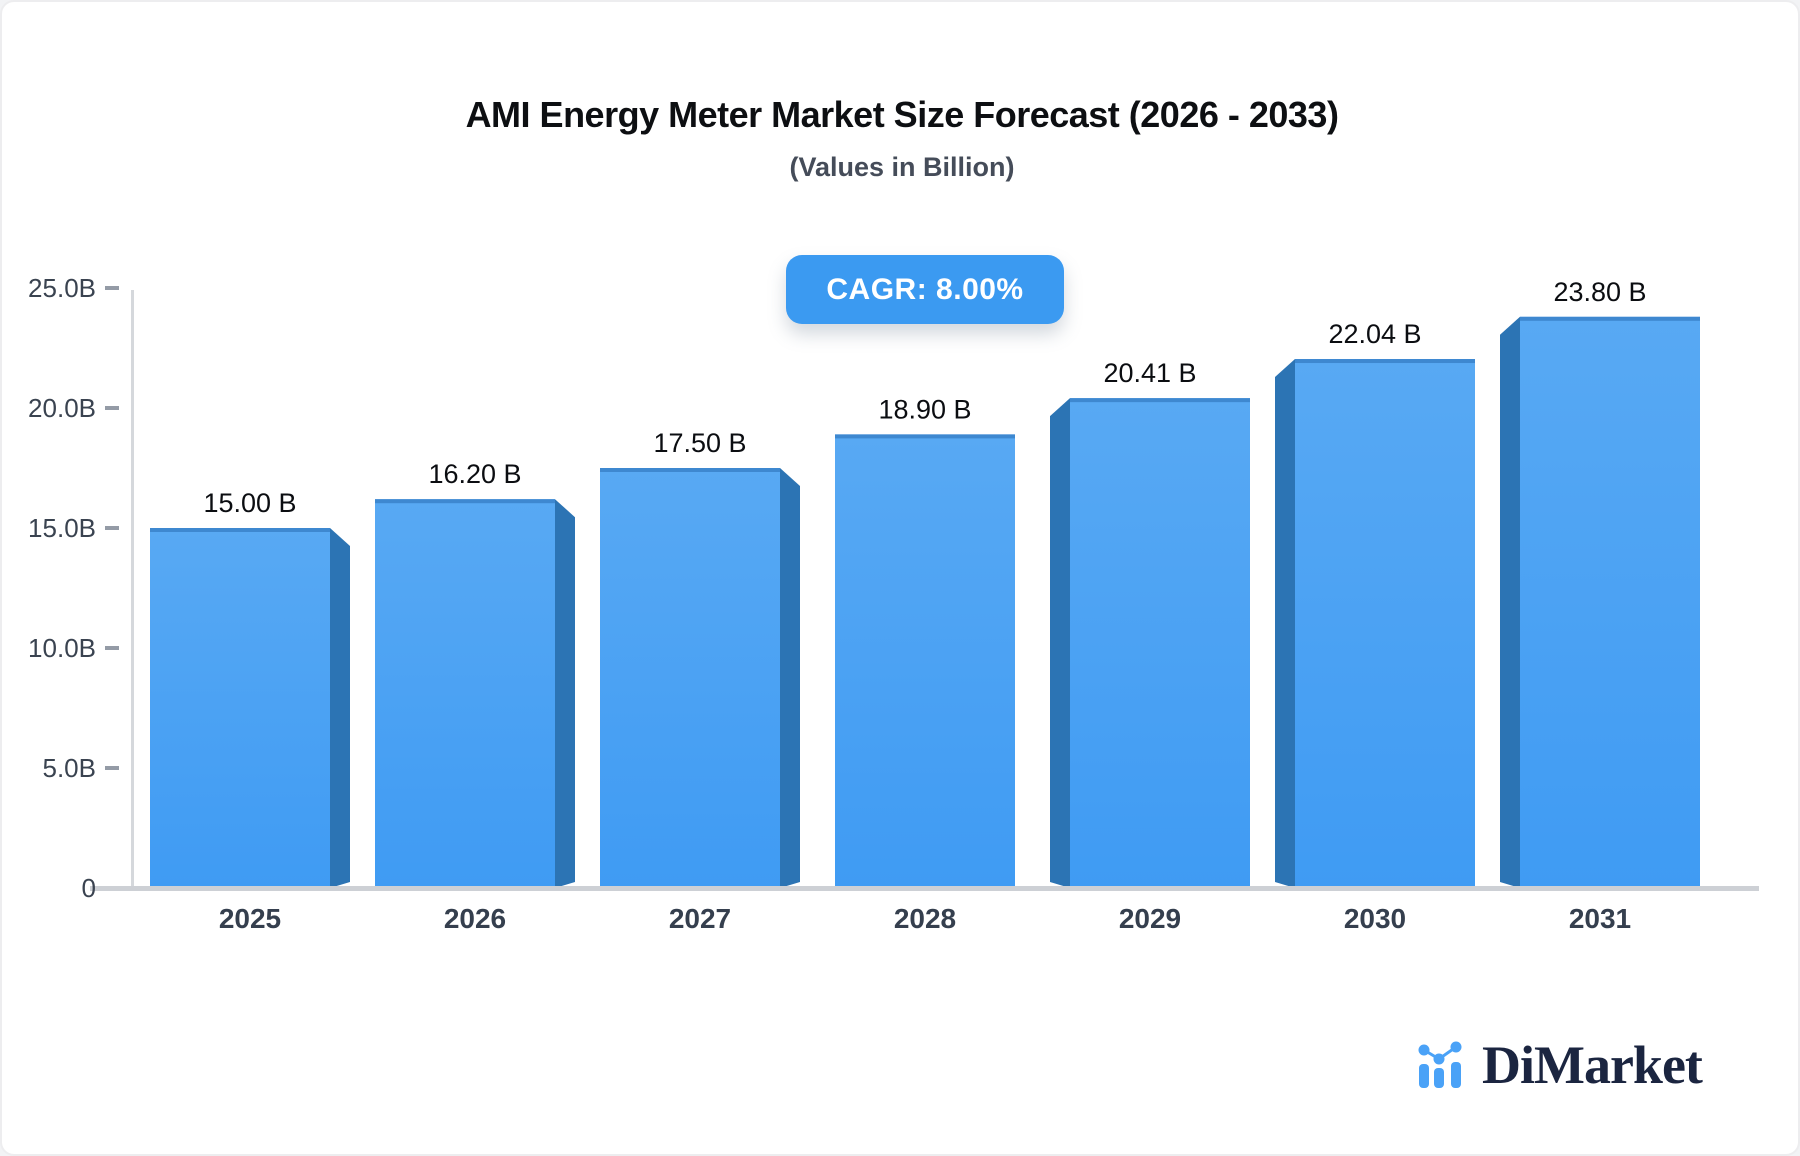  Describe the element at coordinates (62, 528) in the screenshot. I see `y-tick-label: 15.0B` at that location.